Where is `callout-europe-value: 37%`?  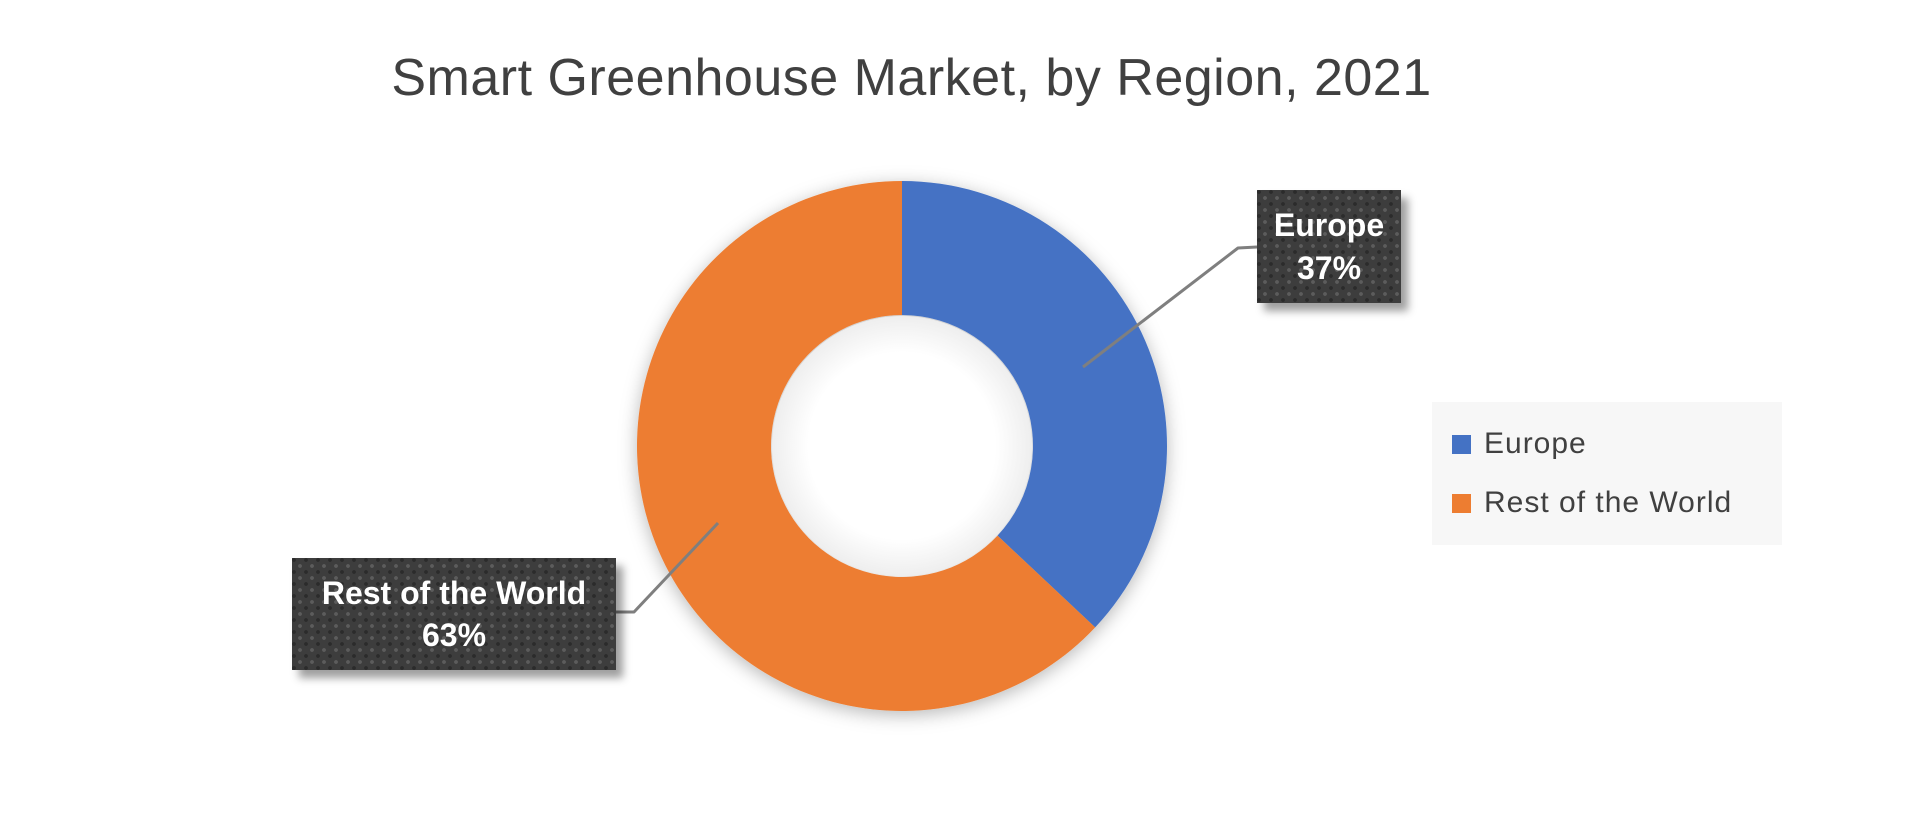
callout-europe-value: 37% is located at coordinates (1329, 267).